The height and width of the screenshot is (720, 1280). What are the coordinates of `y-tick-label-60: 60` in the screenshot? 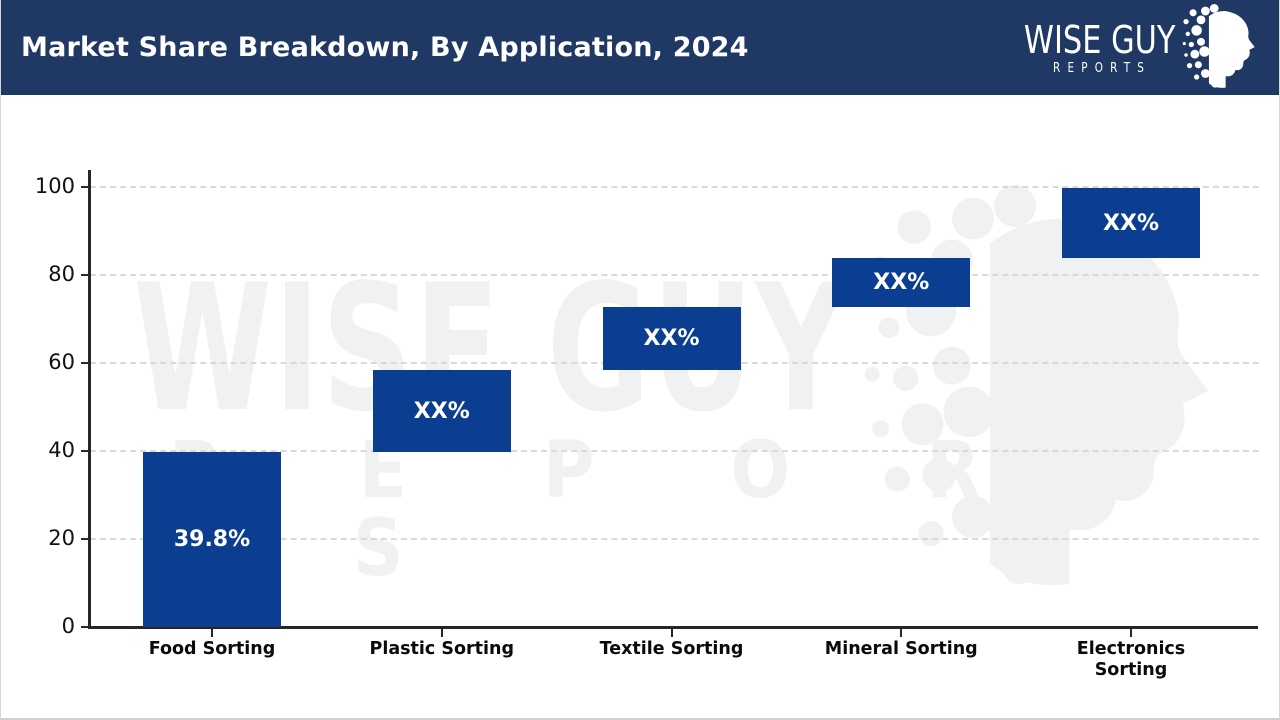 It's located at (61, 362).